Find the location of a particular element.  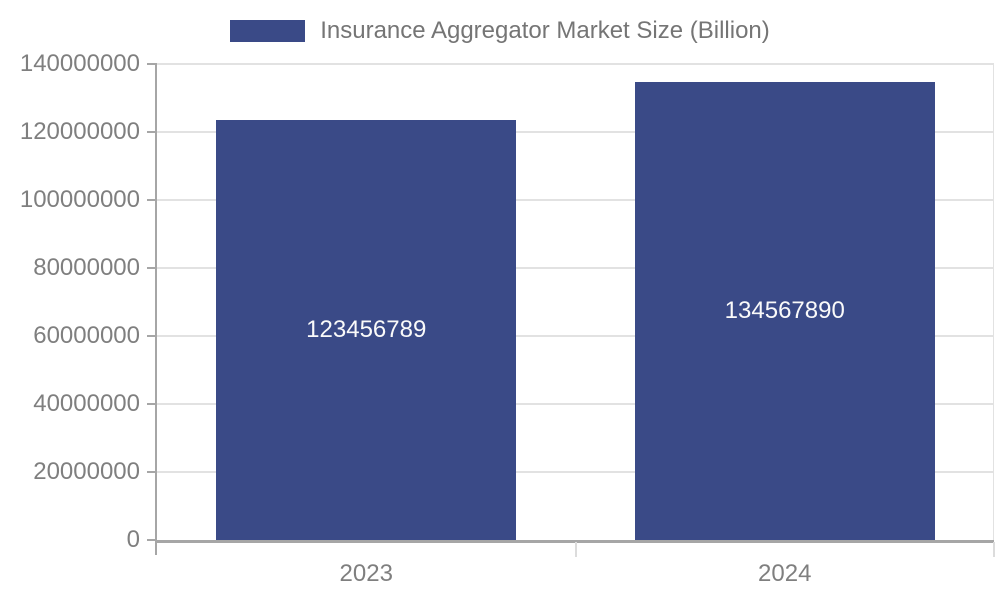

x-tick-label: 2023 is located at coordinates (366, 573).